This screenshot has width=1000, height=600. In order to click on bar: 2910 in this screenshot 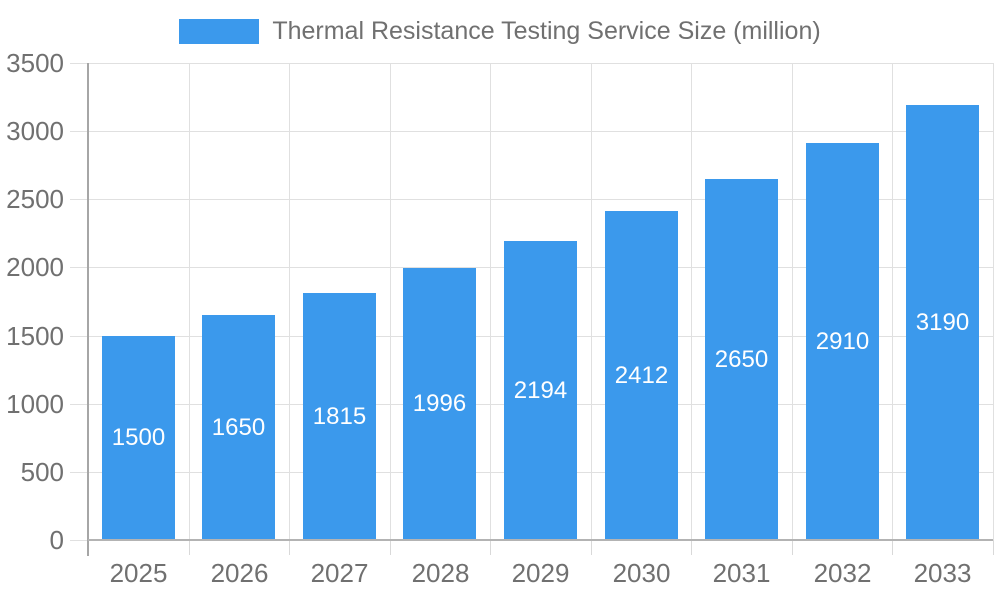, I will do `click(842, 341)`.